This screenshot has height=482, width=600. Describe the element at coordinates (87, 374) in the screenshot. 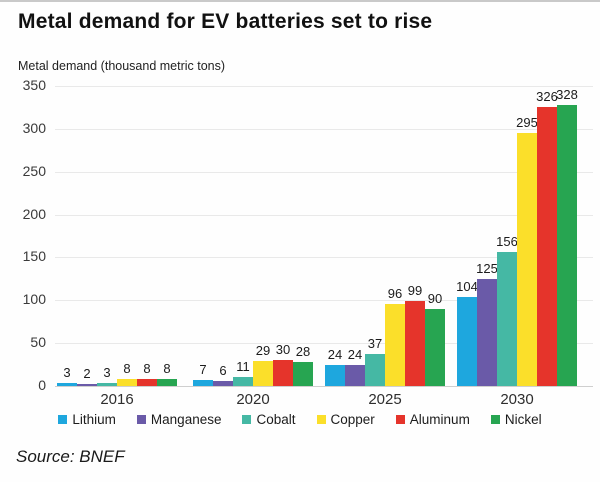

I see `bar-value-label: 2` at that location.